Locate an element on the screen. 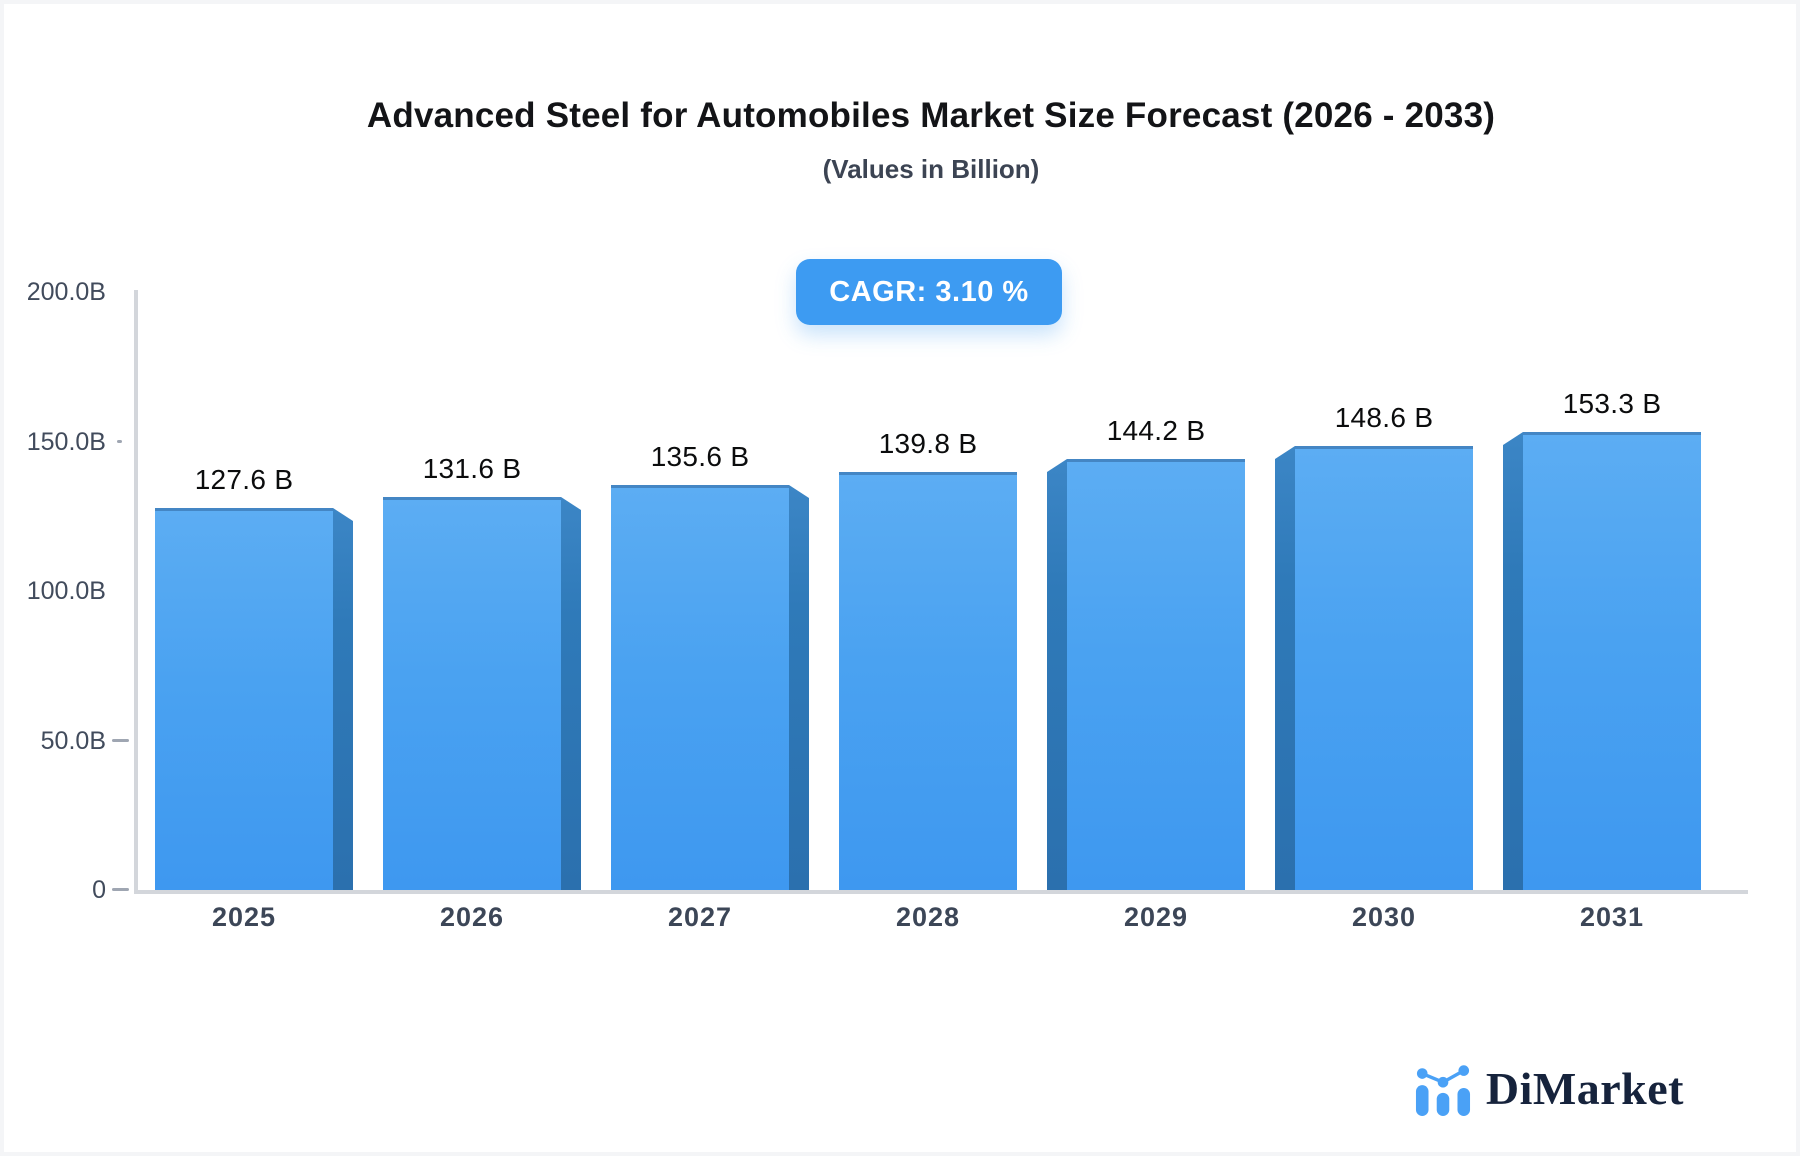  y-axis-label-200.0B: 200.0B is located at coordinates (66, 292).